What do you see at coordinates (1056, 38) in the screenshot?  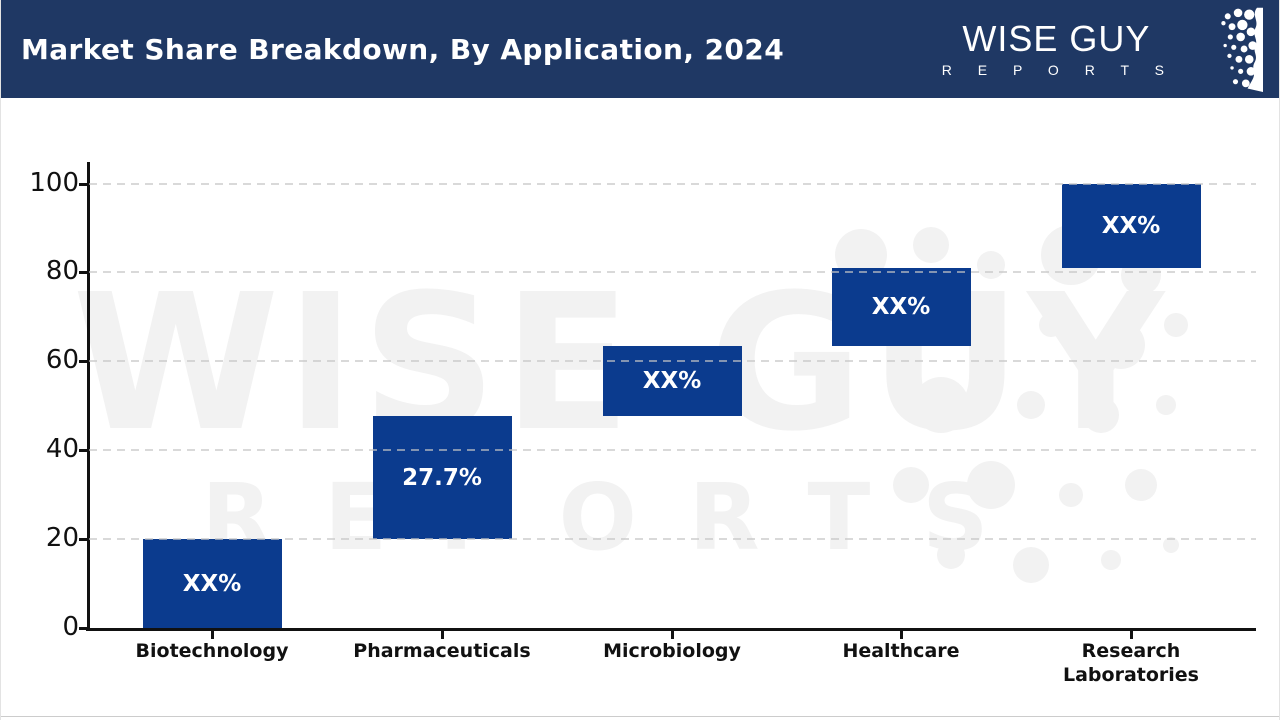 I see `brand-name: WISE GUY` at bounding box center [1056, 38].